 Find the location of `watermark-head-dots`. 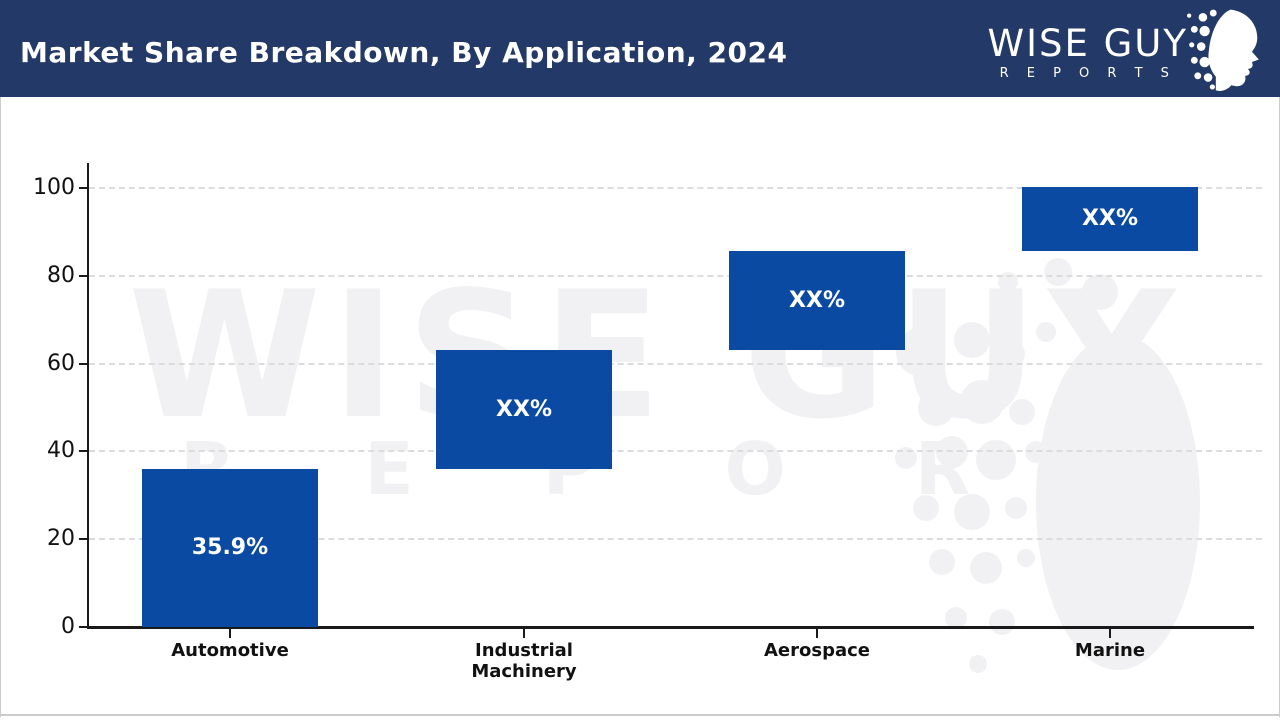

watermark-head-dots is located at coordinates (1047, 465).